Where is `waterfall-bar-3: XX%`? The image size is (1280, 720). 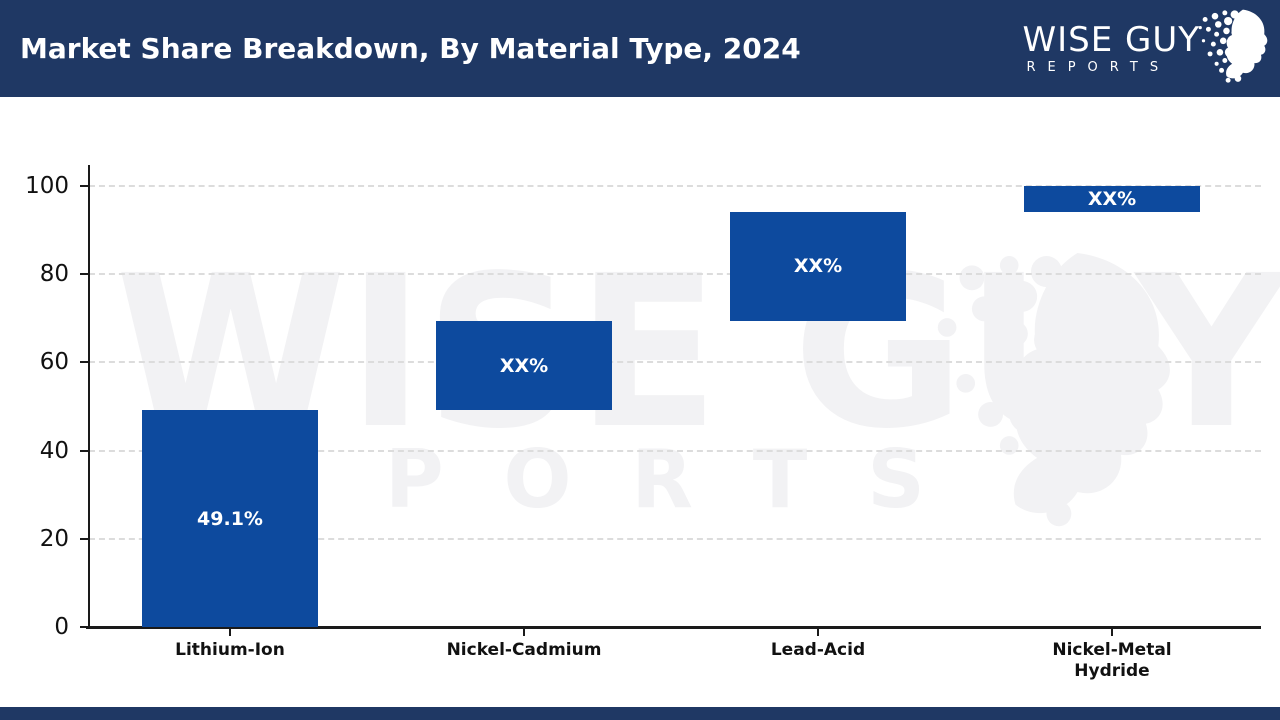 waterfall-bar-3: XX% is located at coordinates (818, 266).